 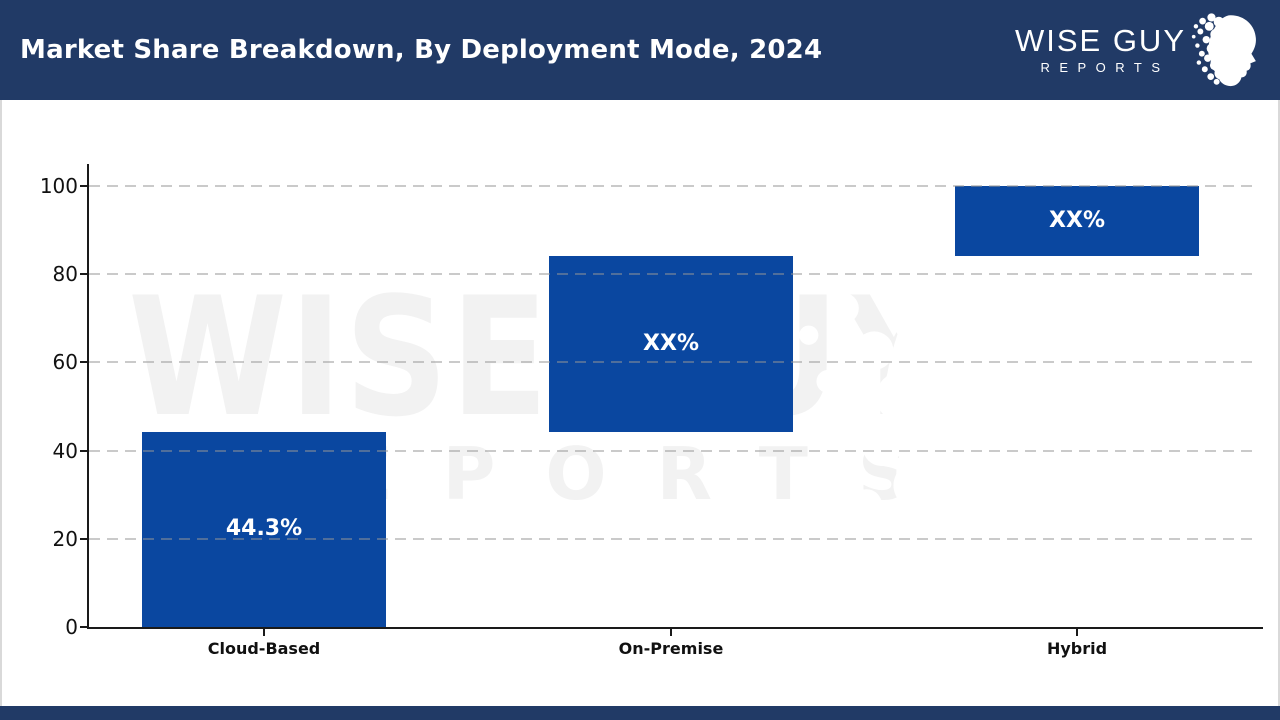 I want to click on logo-wordmark: WISE GUY REPORTS, so click(x=1100, y=50).